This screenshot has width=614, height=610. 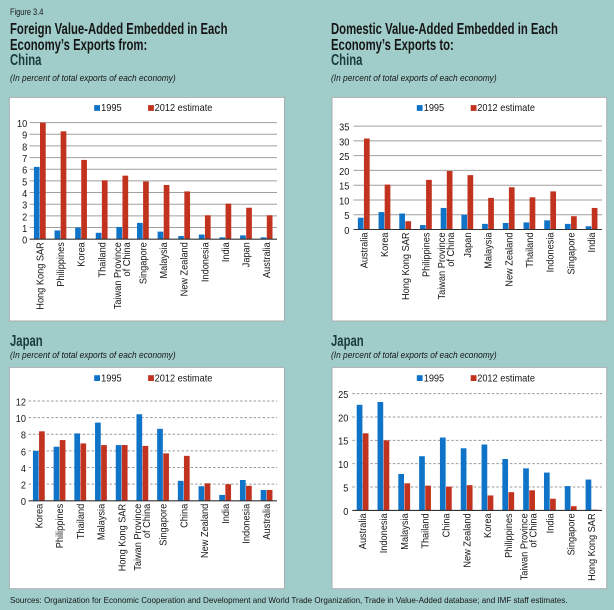 I want to click on svg-text: 30, so click(x=344, y=143).